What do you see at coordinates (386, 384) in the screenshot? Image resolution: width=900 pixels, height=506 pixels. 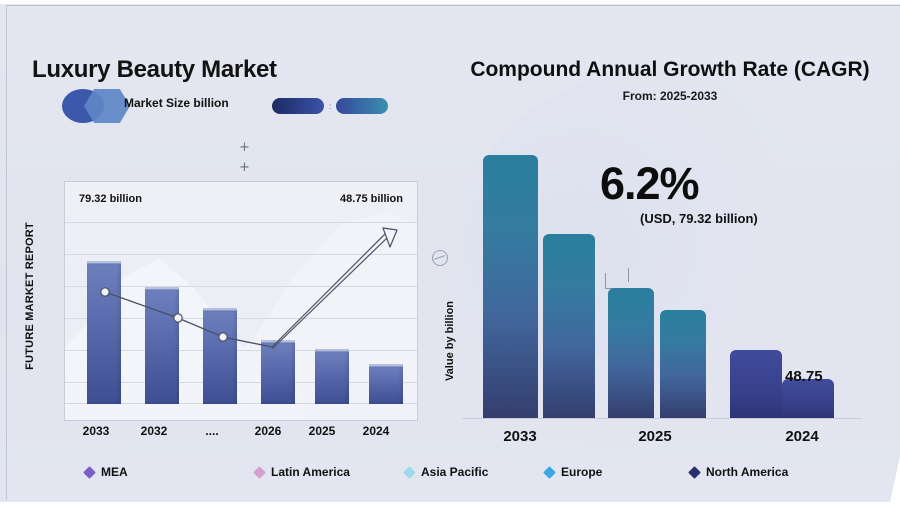 I see `bar-2024` at bounding box center [386, 384].